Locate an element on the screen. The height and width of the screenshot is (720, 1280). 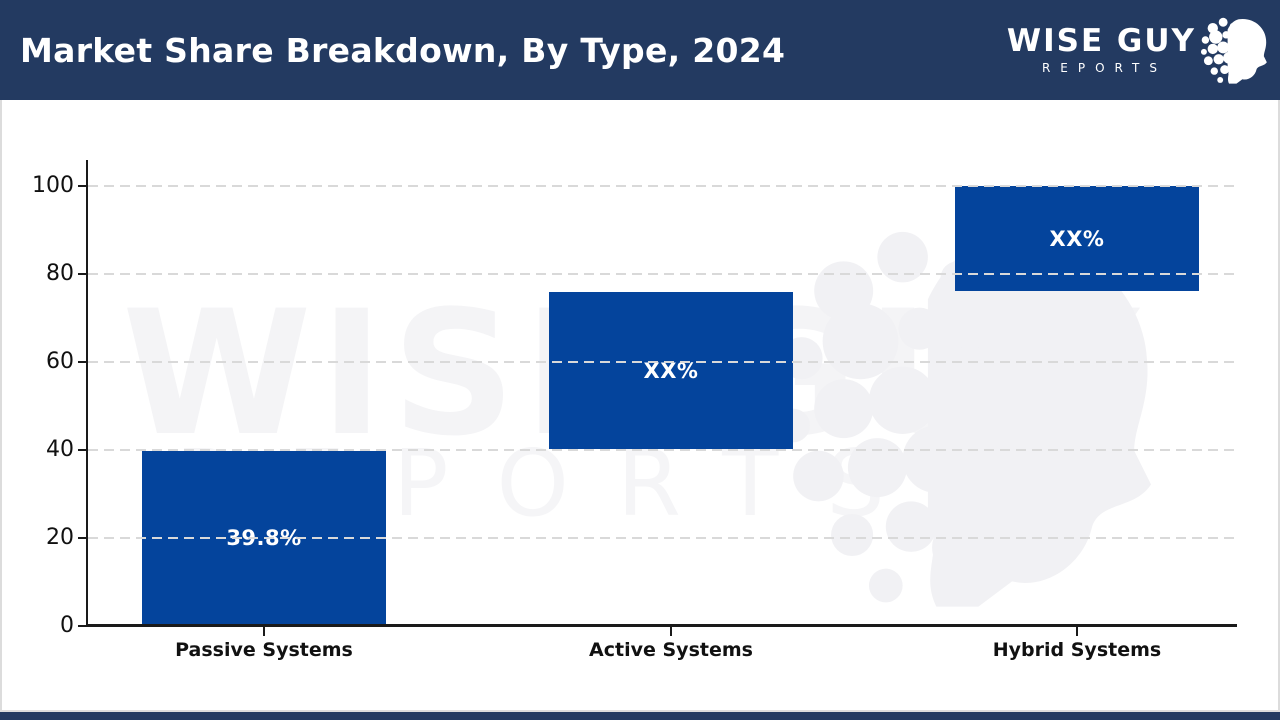
logo-wordmark-line1: WISE GUY is located at coordinates (1101, 40).